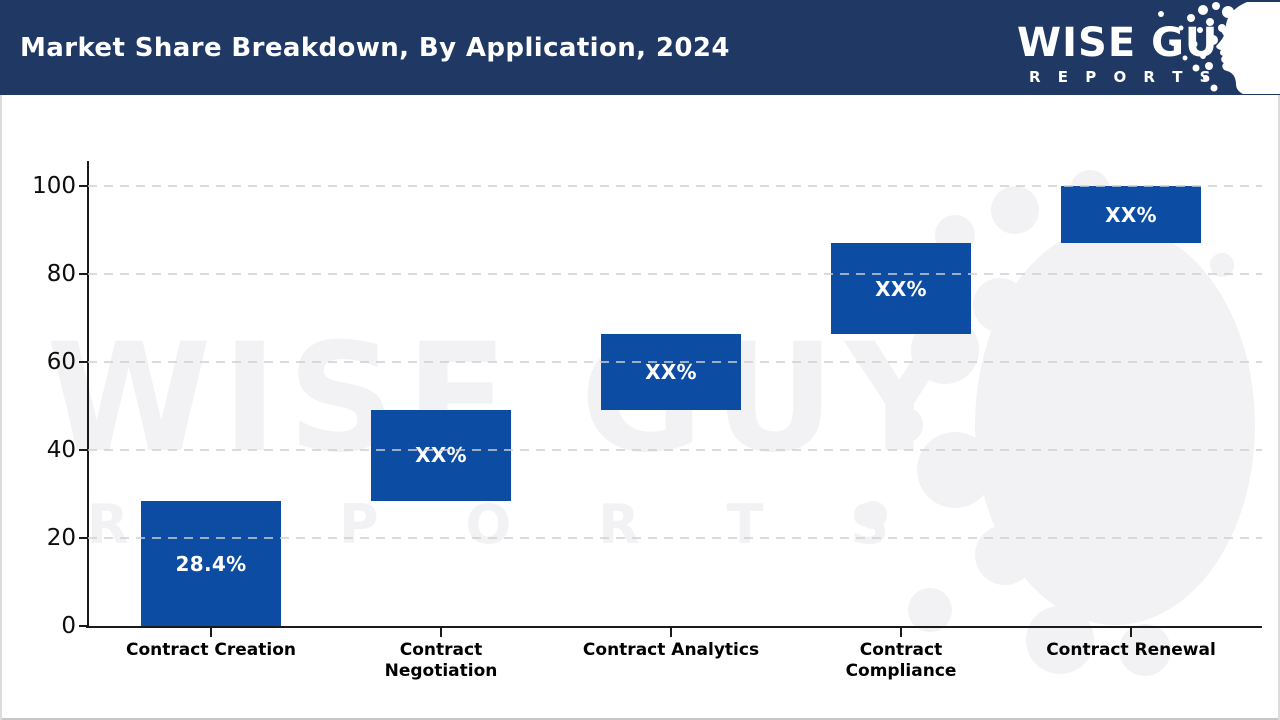 The width and height of the screenshot is (1280, 720). What do you see at coordinates (674, 627) in the screenshot?
I see `x-axis-line` at bounding box center [674, 627].